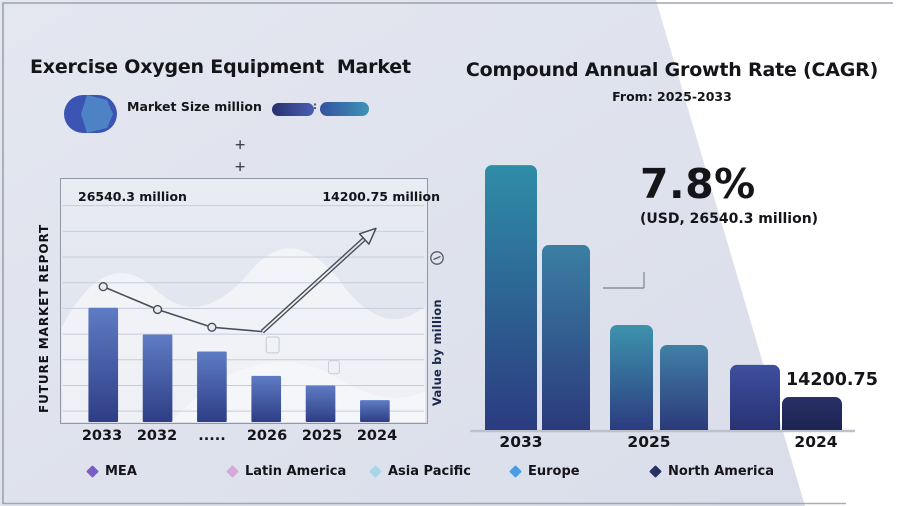  I want to click on legend-item-asia-pacific: Asia Pacific, so click(420, 471).